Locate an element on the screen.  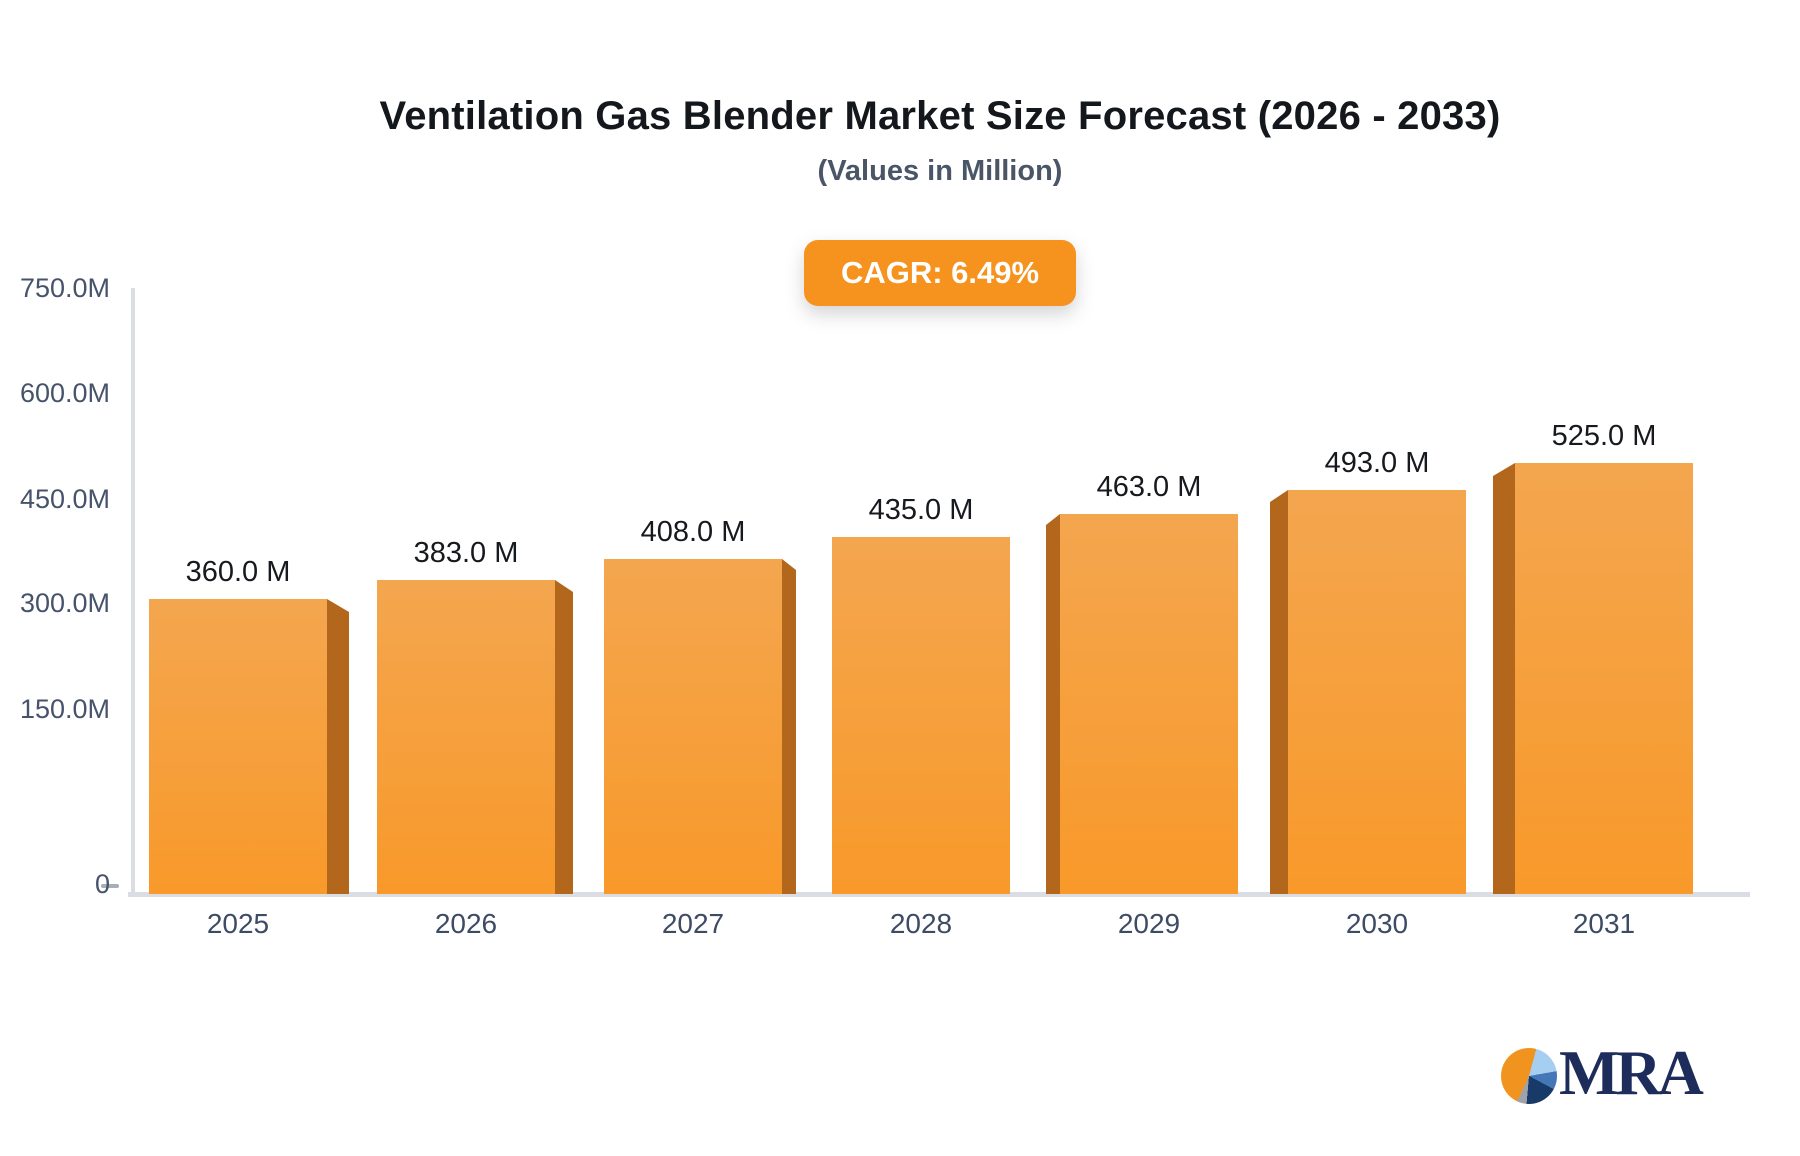
bar-value-label: 525.0 M is located at coordinates (1604, 436).